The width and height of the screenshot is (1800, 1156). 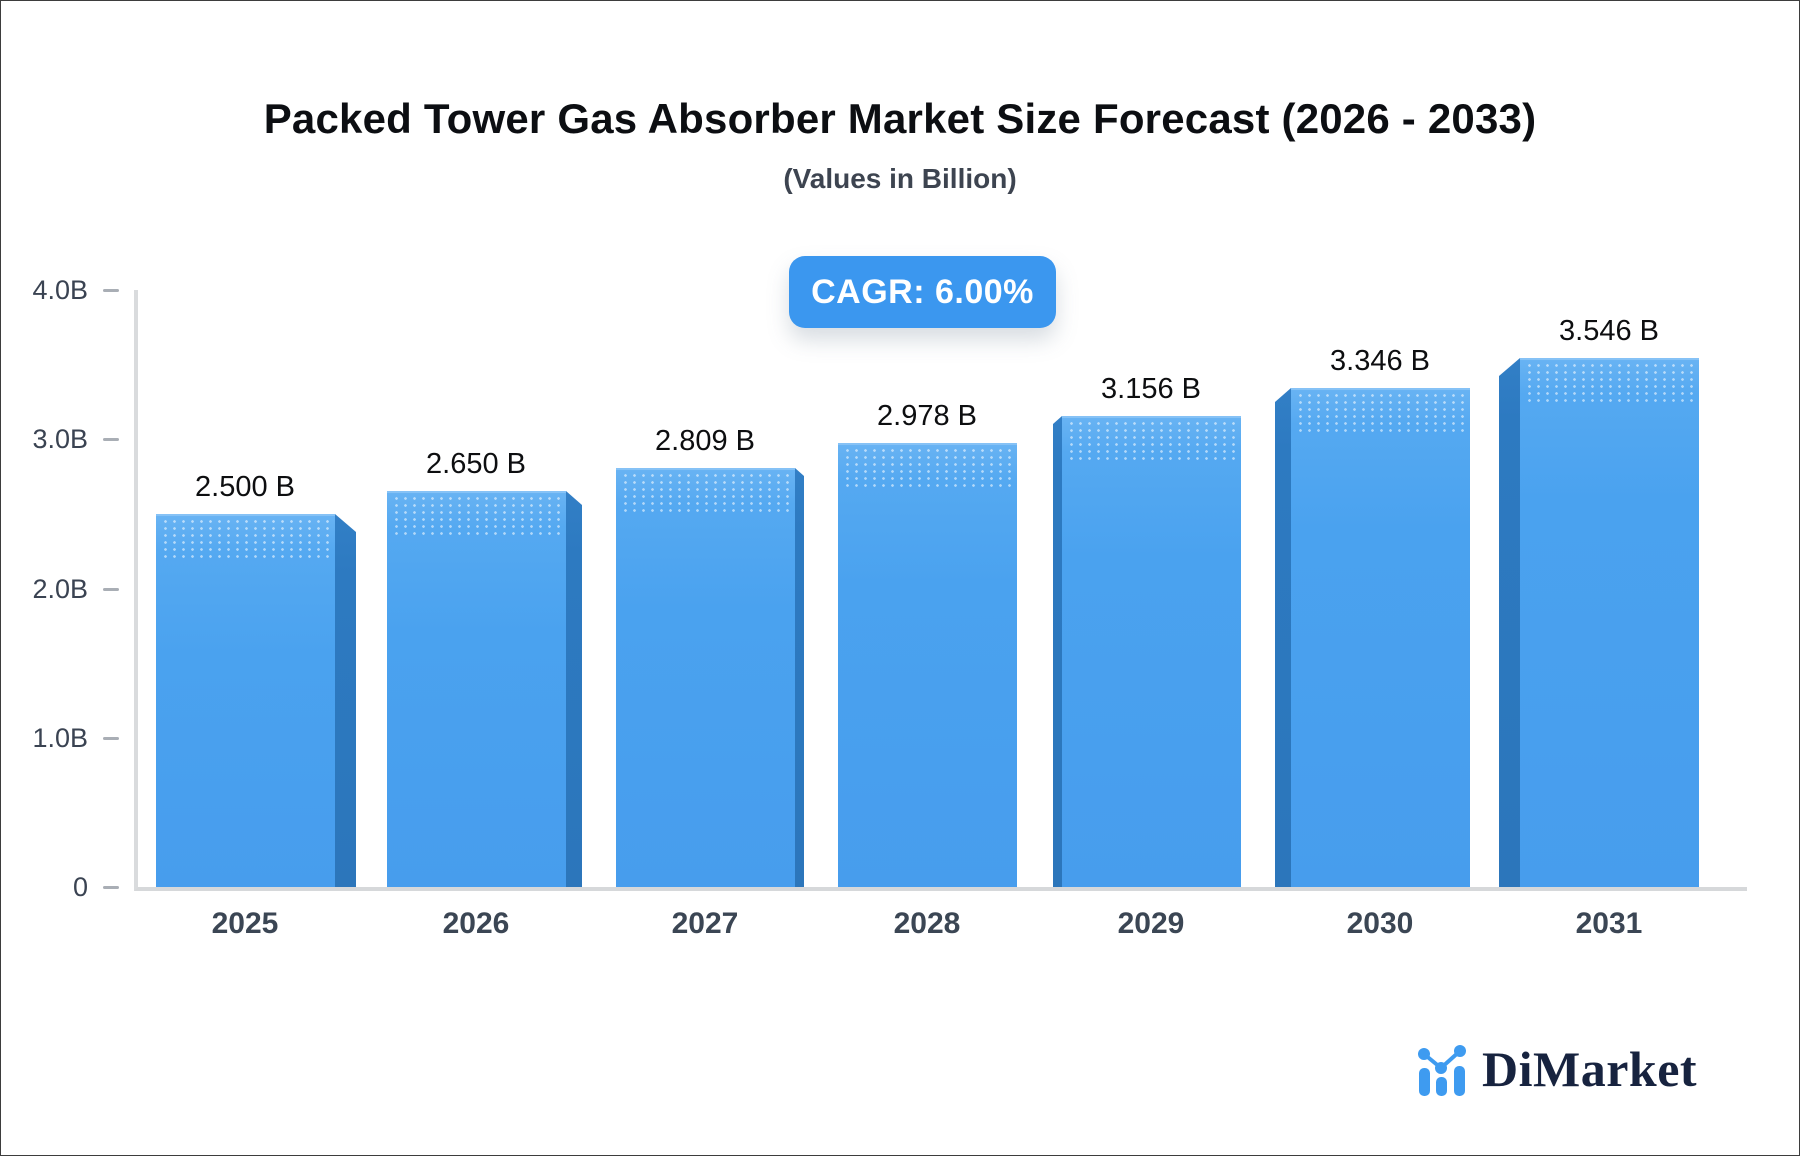 What do you see at coordinates (1151, 651) in the screenshot?
I see `bar-2029` at bounding box center [1151, 651].